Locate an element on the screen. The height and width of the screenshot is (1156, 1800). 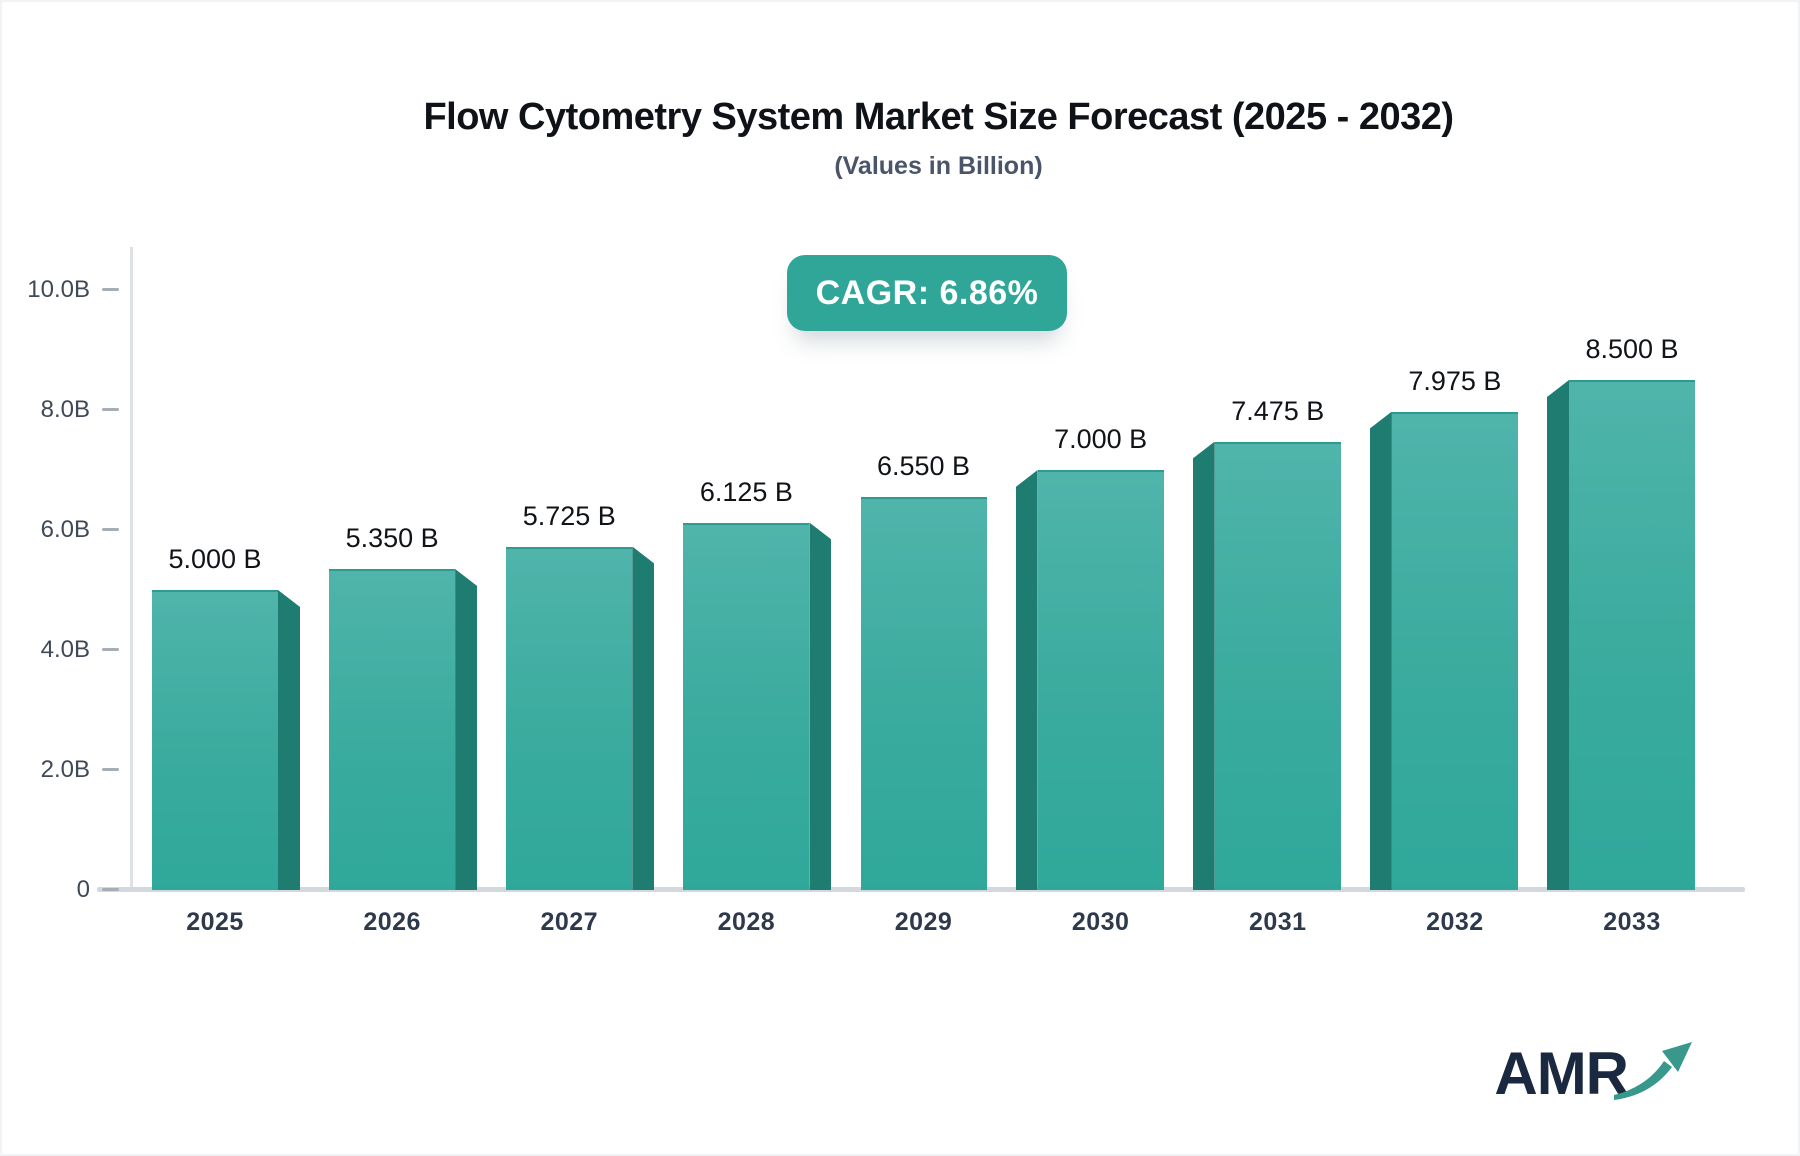
y-tick-label: 10.0B is located at coordinates (58, 289).